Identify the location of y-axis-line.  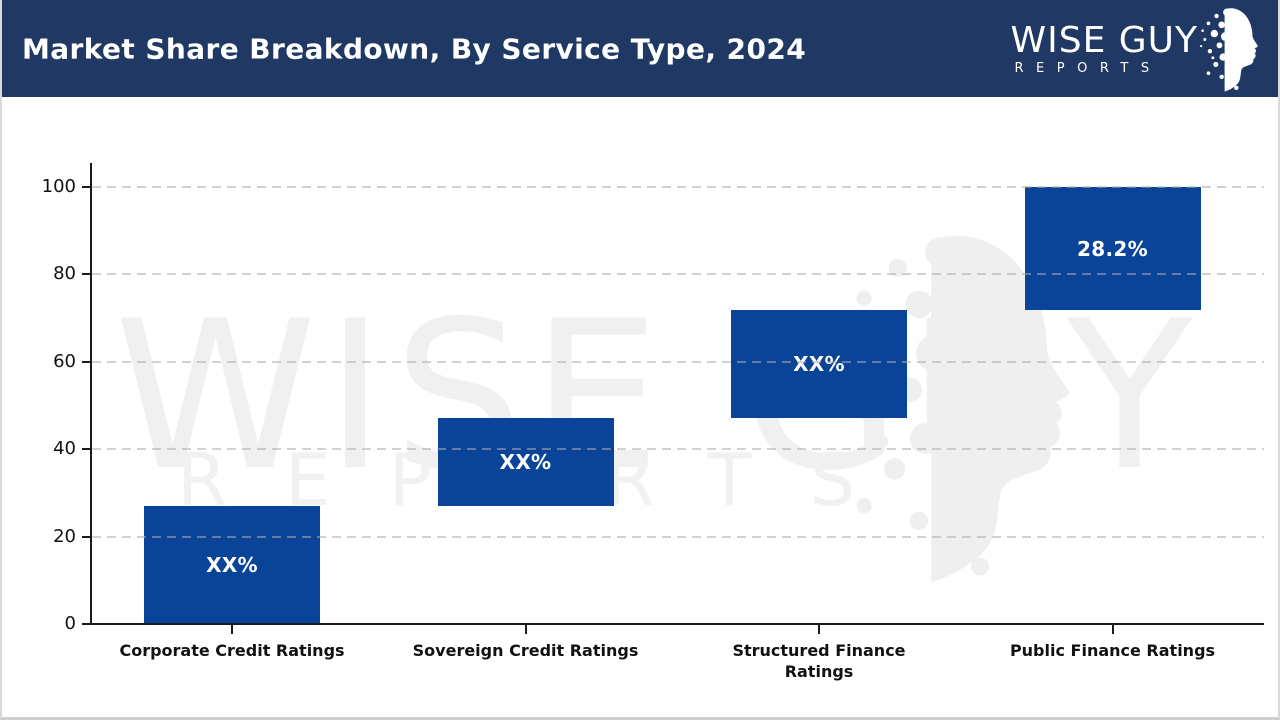
(91, 394).